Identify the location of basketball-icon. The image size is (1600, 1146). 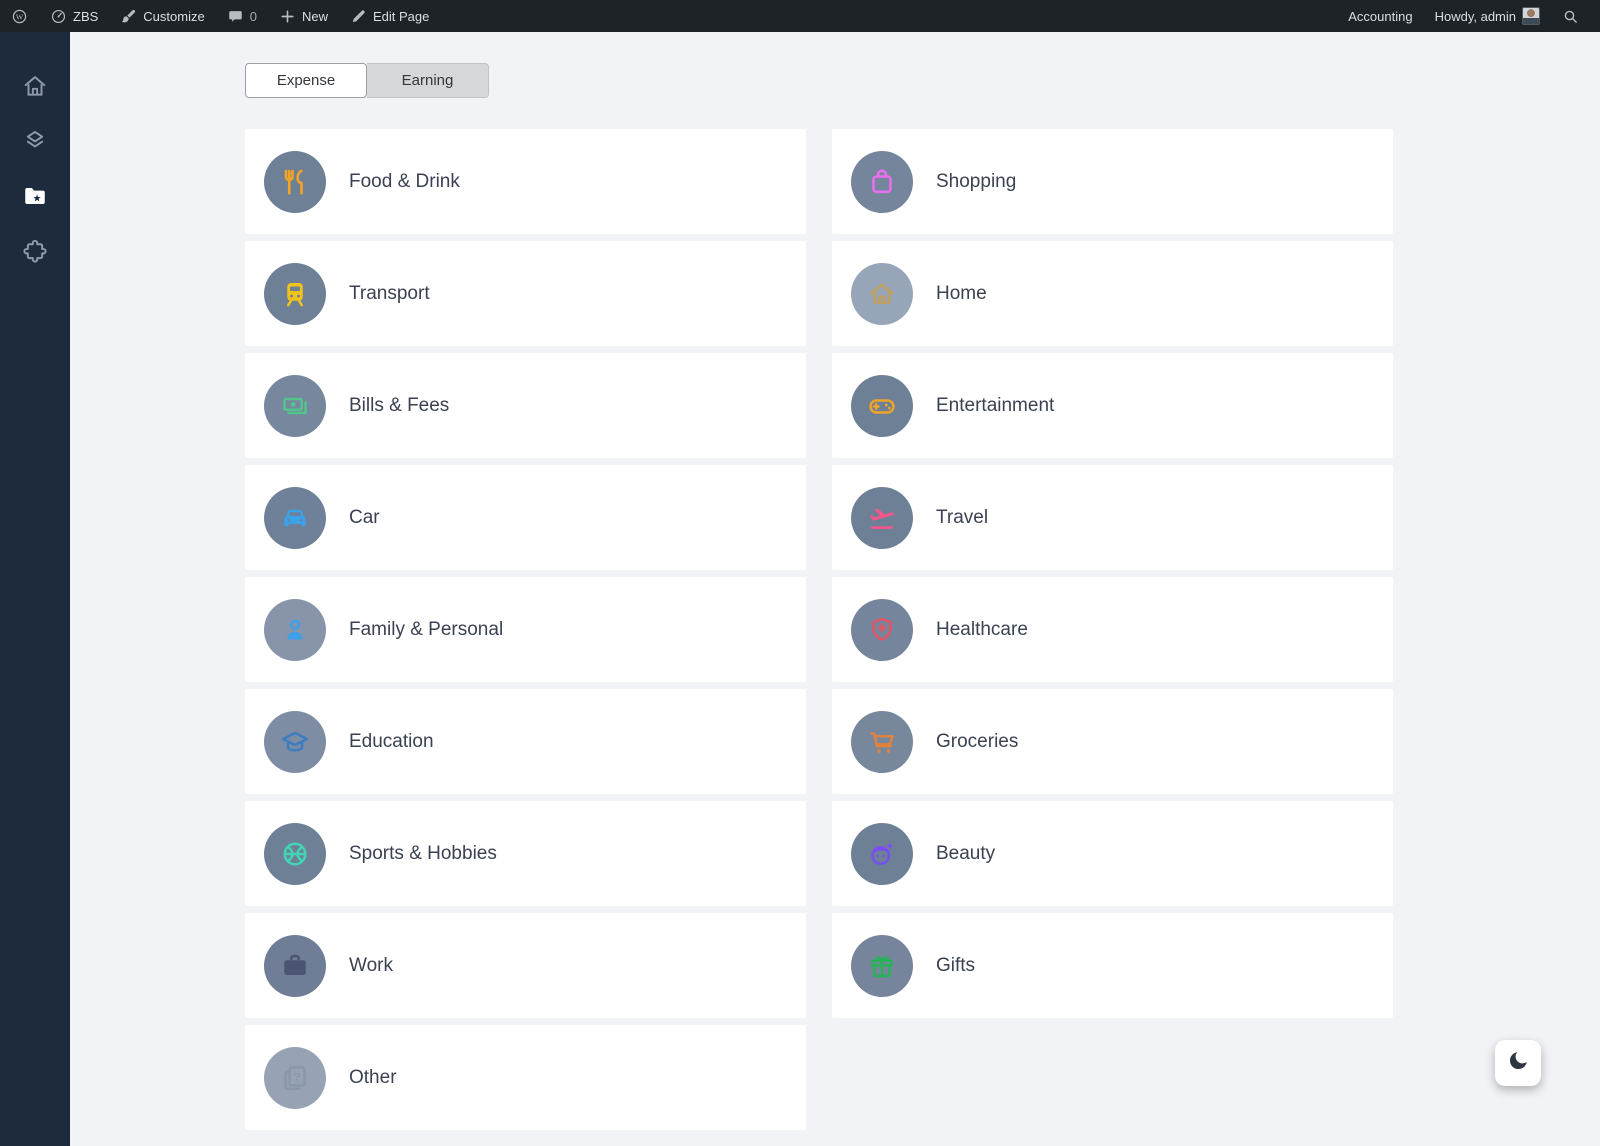
(295, 854).